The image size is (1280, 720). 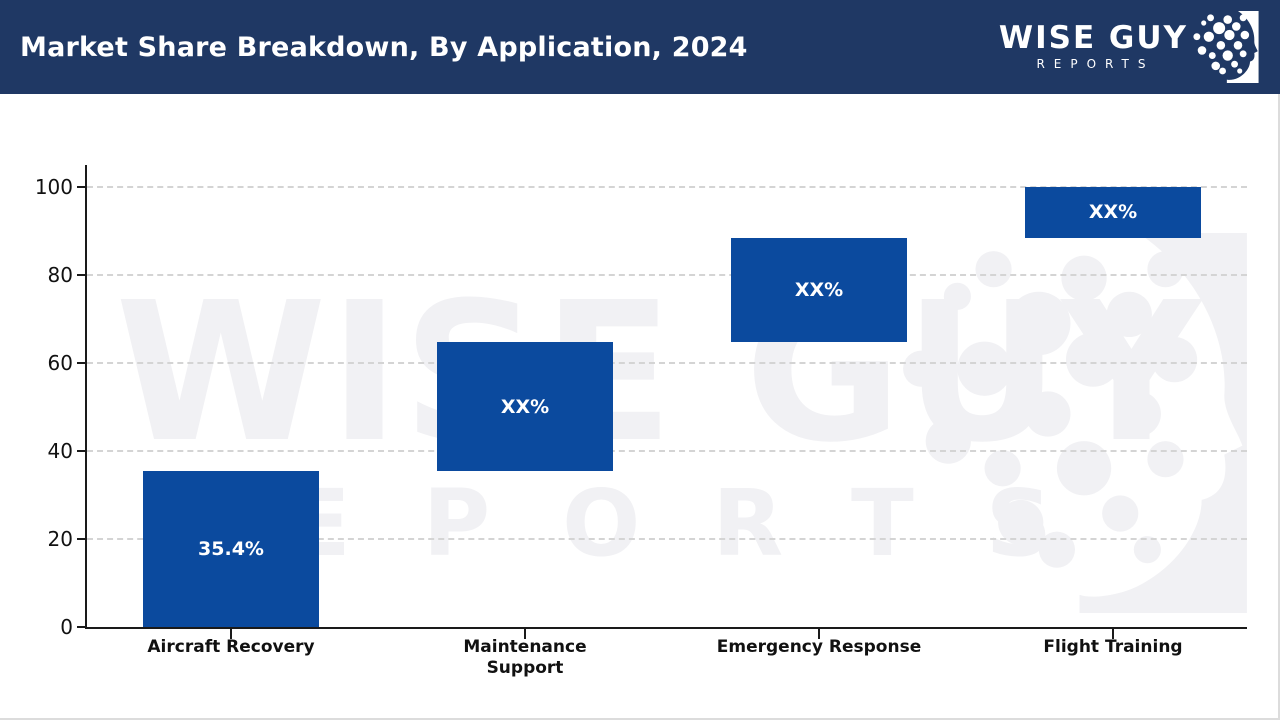 I want to click on bar-value-label: 35.4%, so click(x=231, y=549).